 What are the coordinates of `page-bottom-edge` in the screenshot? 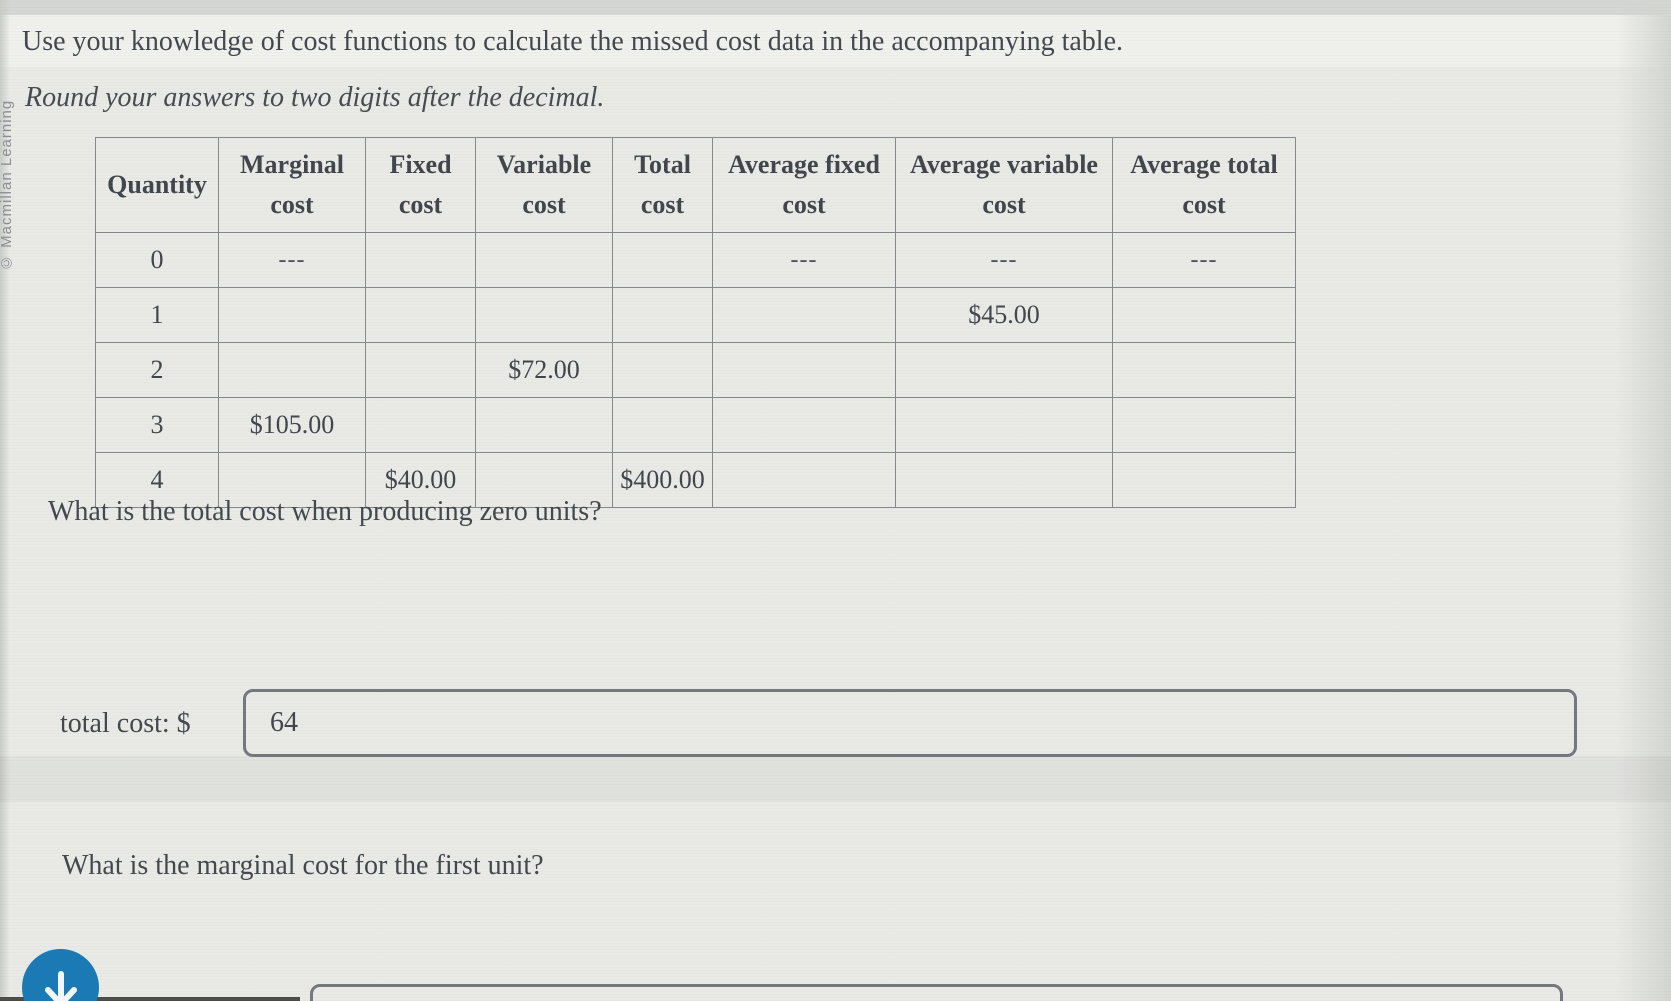 It's located at (150, 999).